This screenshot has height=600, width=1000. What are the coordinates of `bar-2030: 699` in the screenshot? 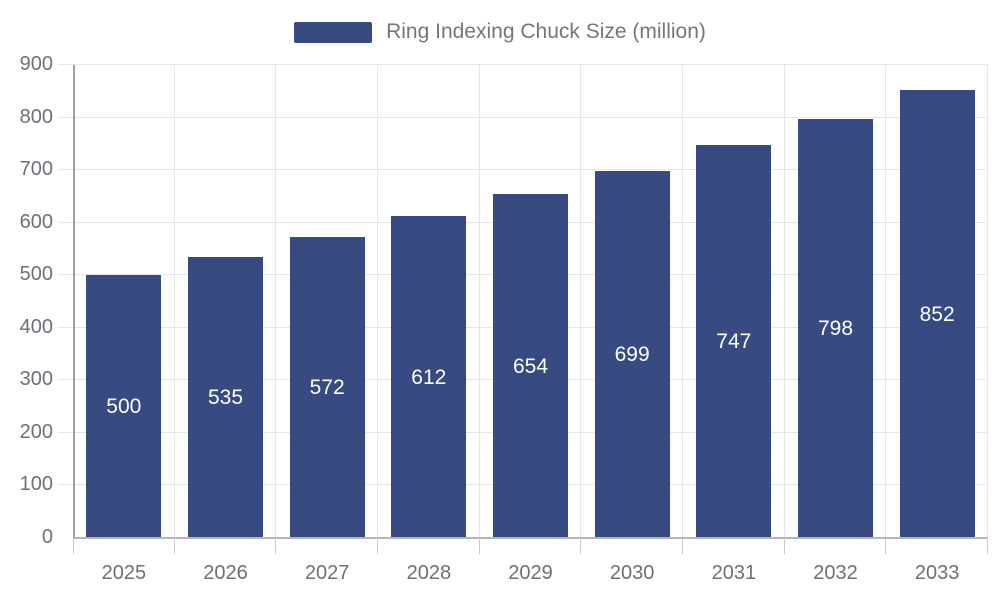 It's located at (632, 354).